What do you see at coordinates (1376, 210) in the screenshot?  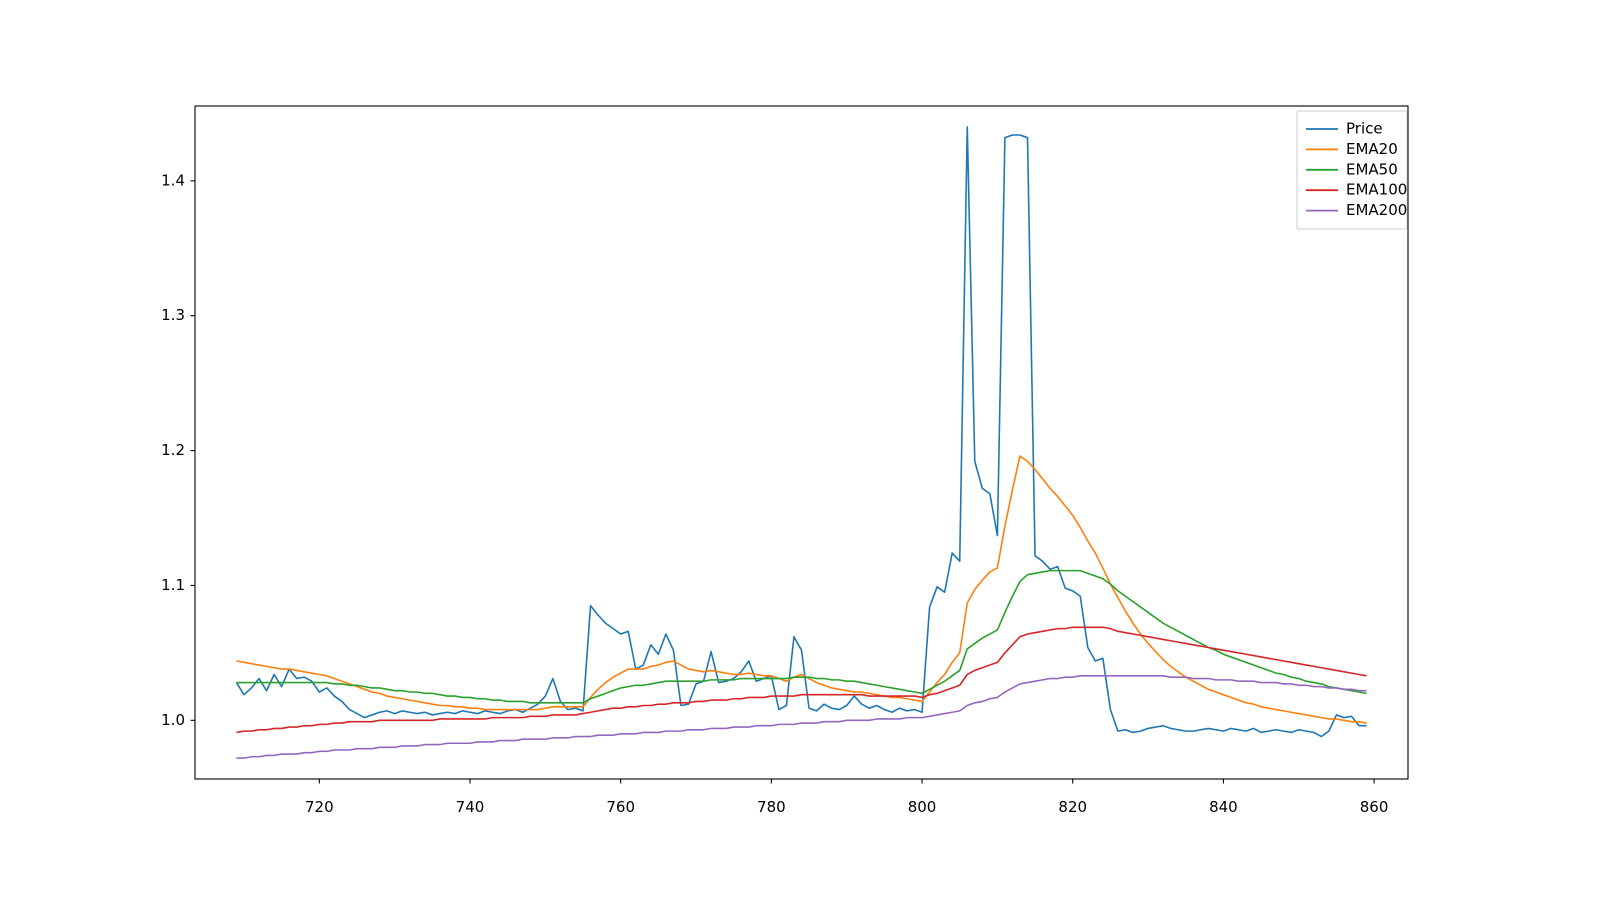 I see `legend-label-ema200: EMA200` at bounding box center [1376, 210].